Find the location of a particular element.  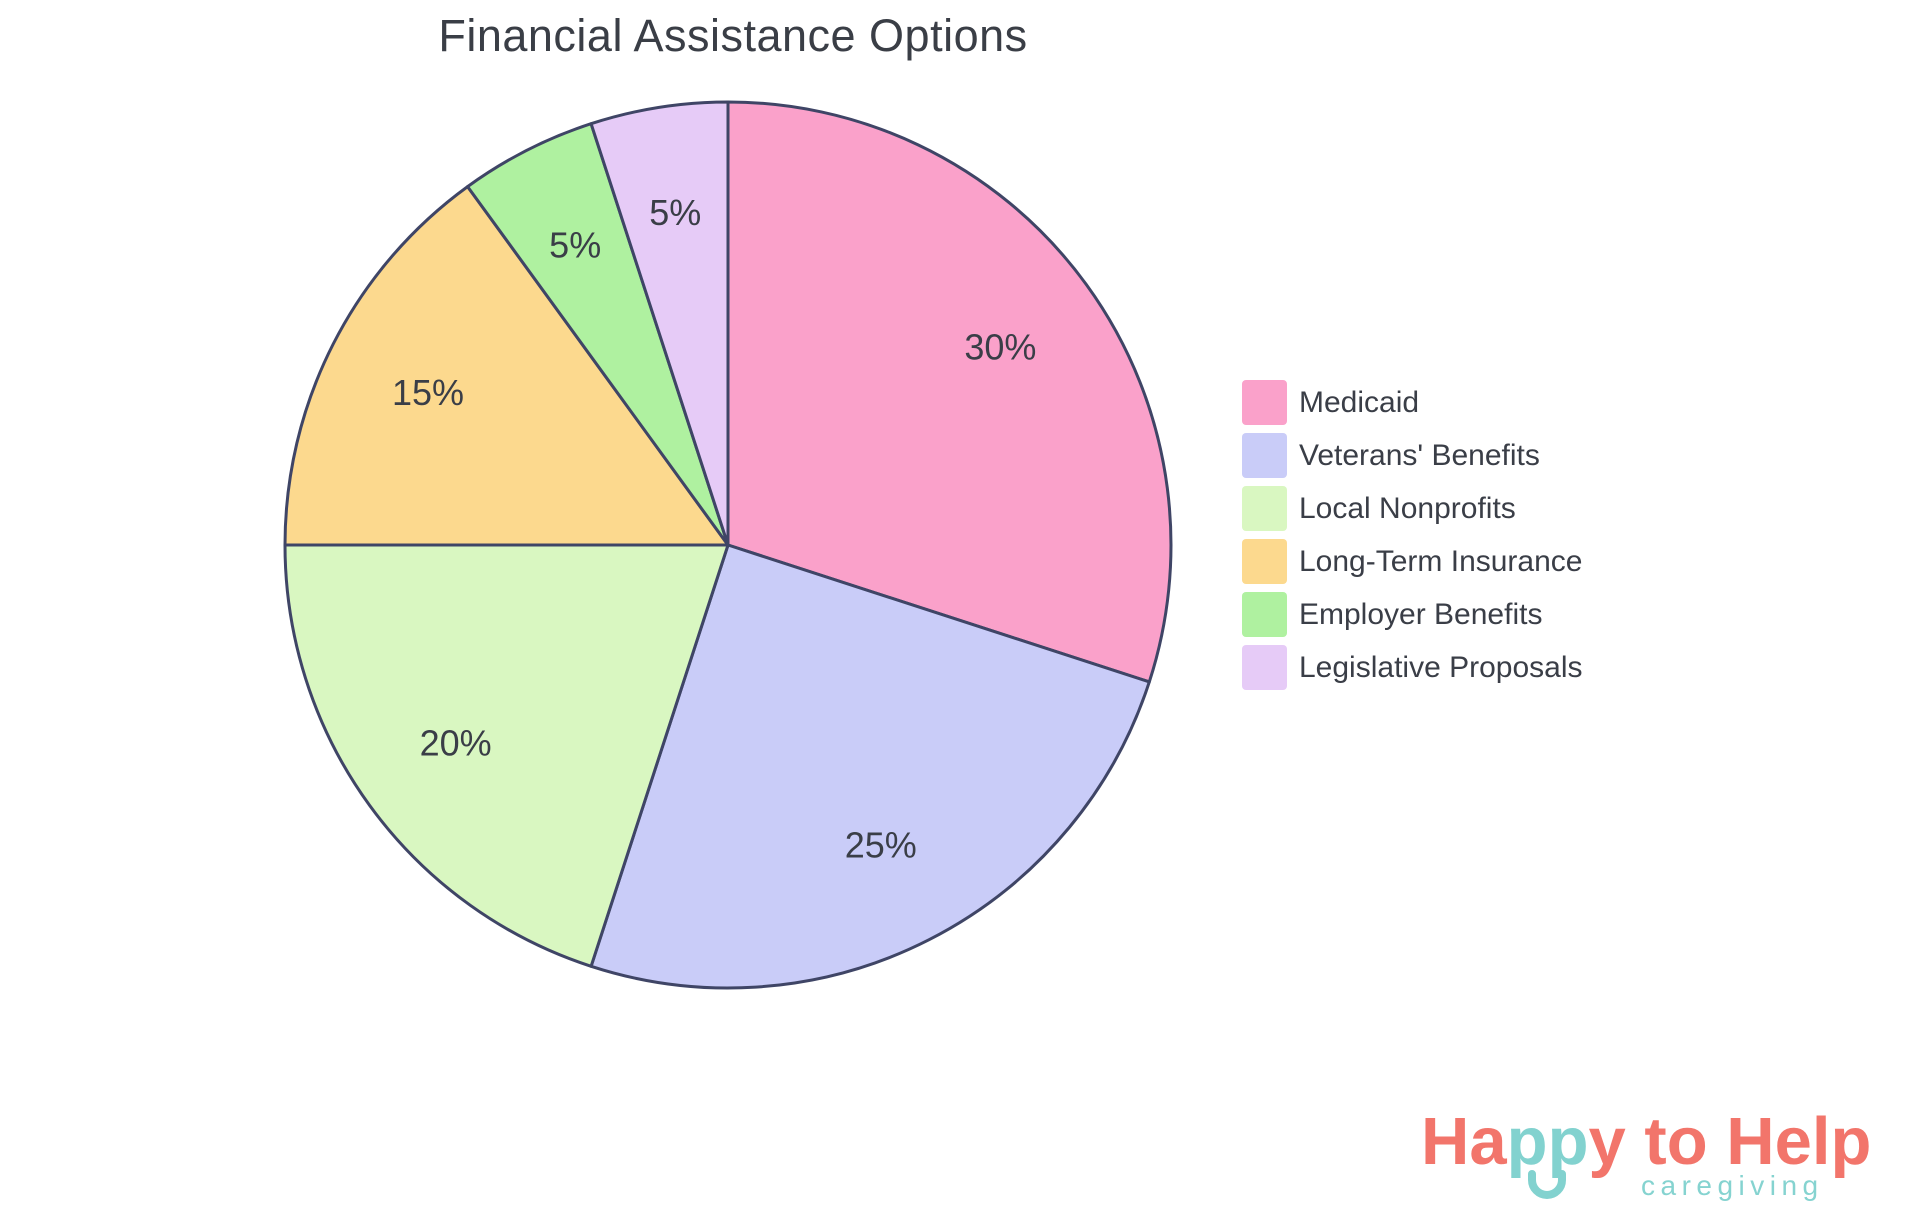

legend-item-employer-benefits: Employer Benefits is located at coordinates (1412, 614).